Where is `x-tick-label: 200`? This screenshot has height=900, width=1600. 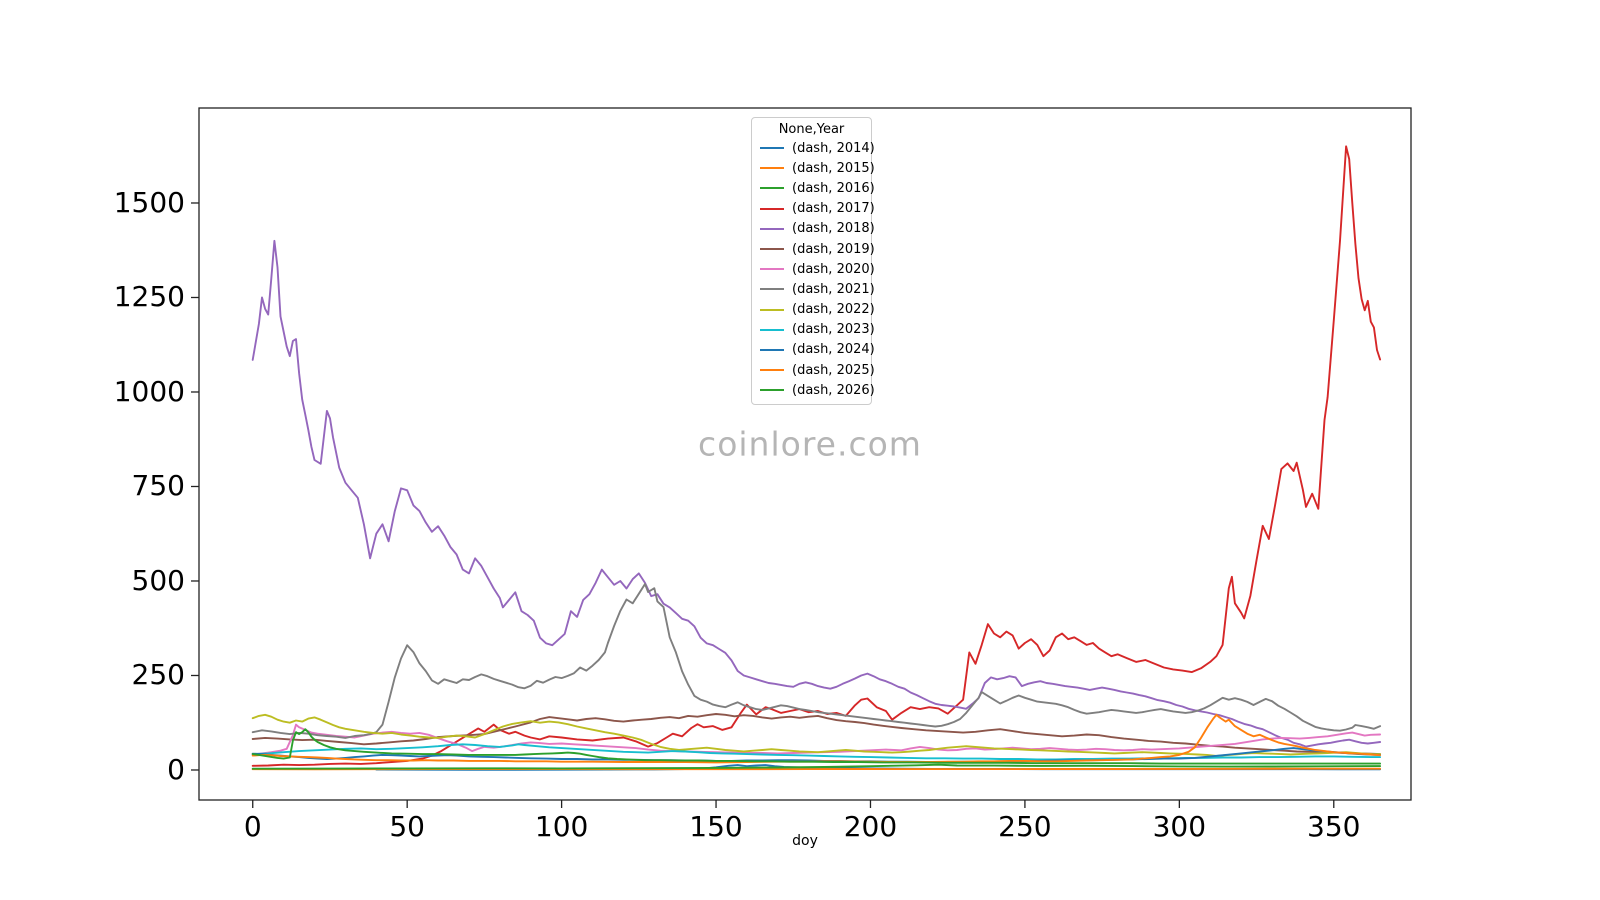
x-tick-label: 200 is located at coordinates (870, 826).